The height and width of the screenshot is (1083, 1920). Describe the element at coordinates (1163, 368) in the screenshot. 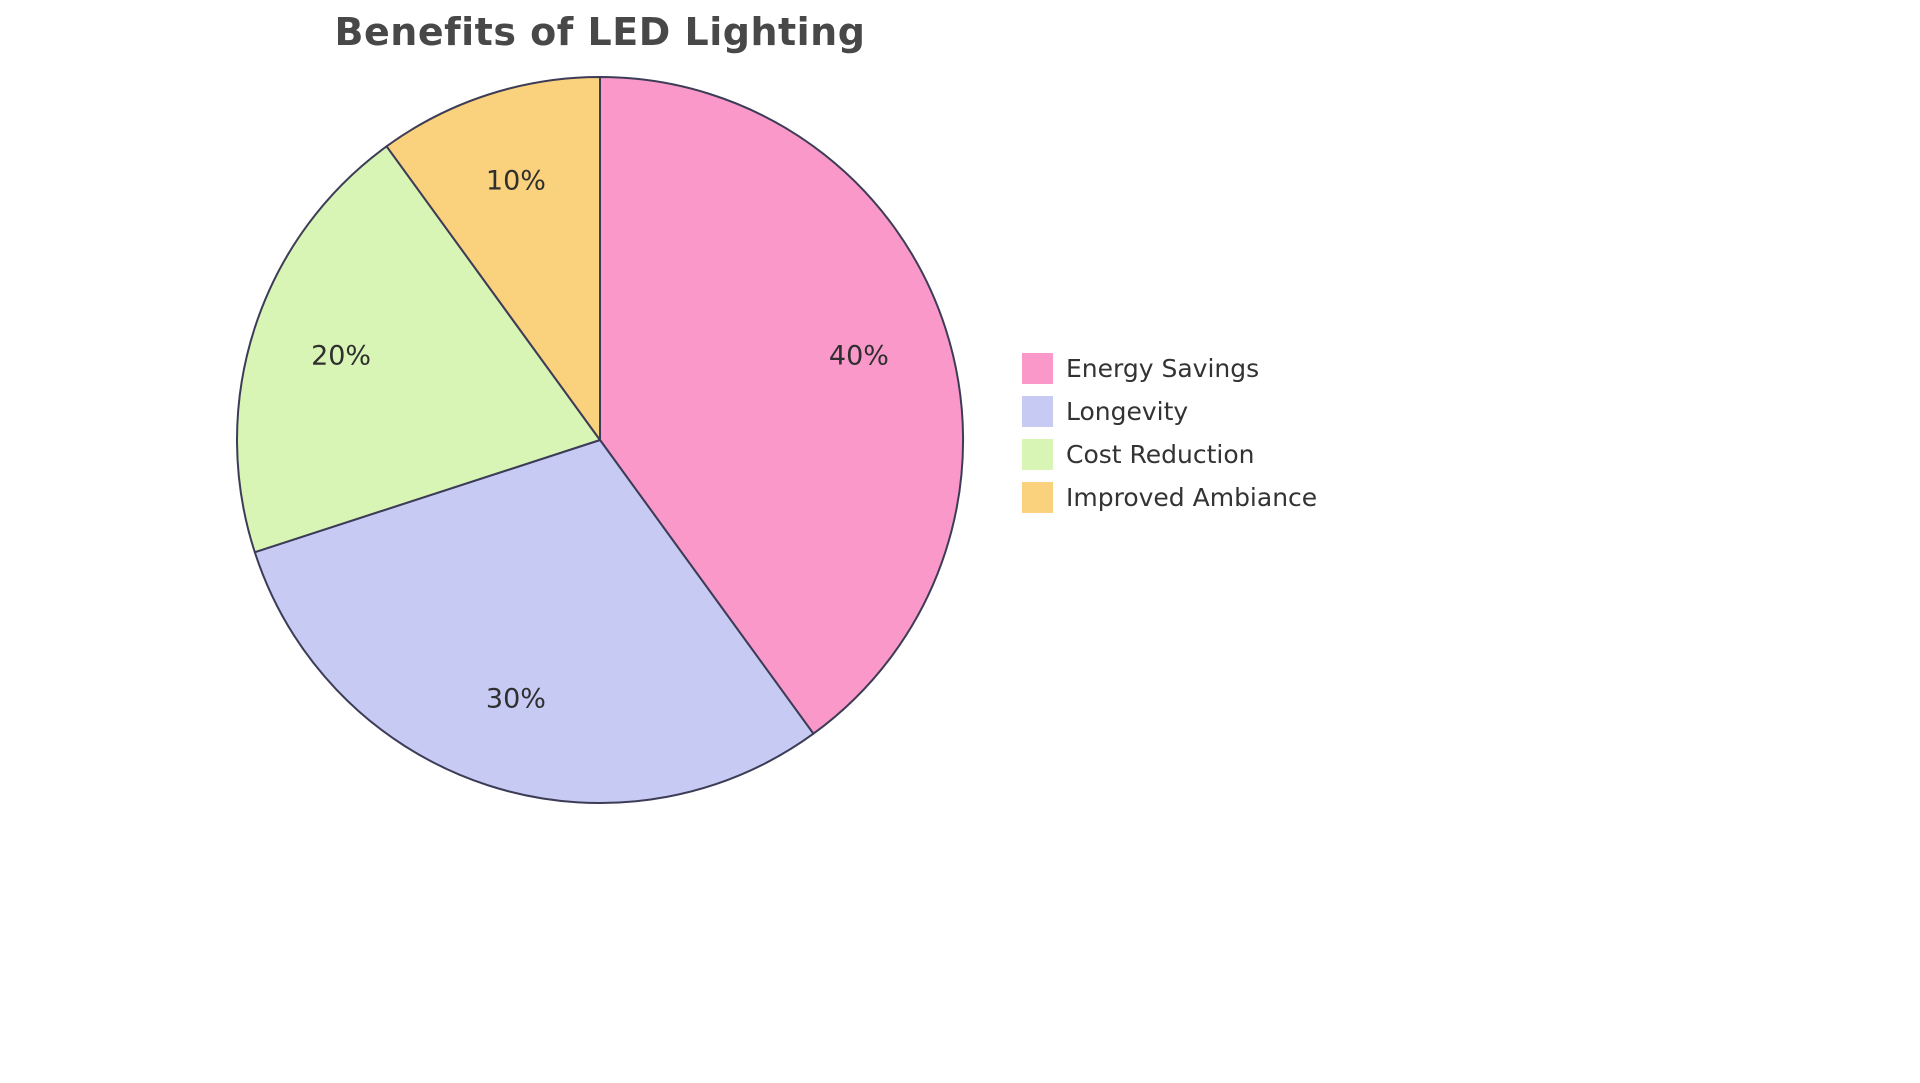

I see `legend-label-energy-savings: Energy Savings` at that location.